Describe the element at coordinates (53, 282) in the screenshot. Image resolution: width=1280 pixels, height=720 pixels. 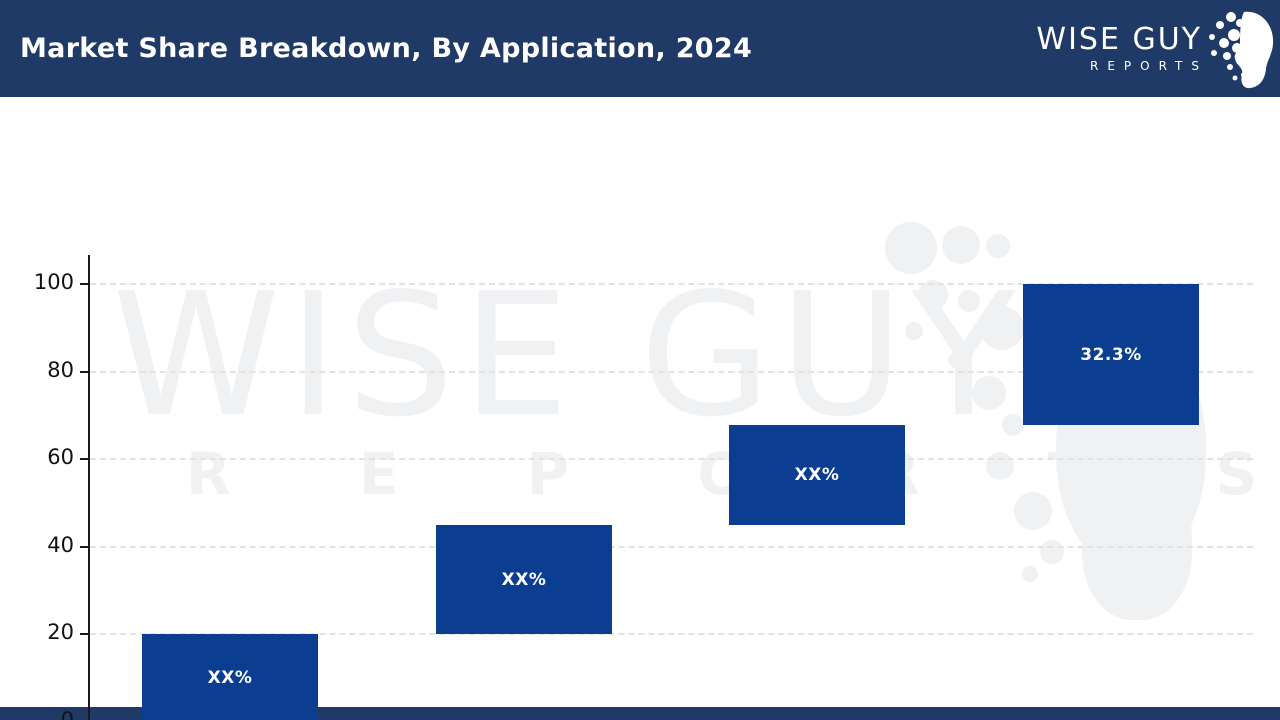
I see `y-tick-label: 100` at that location.